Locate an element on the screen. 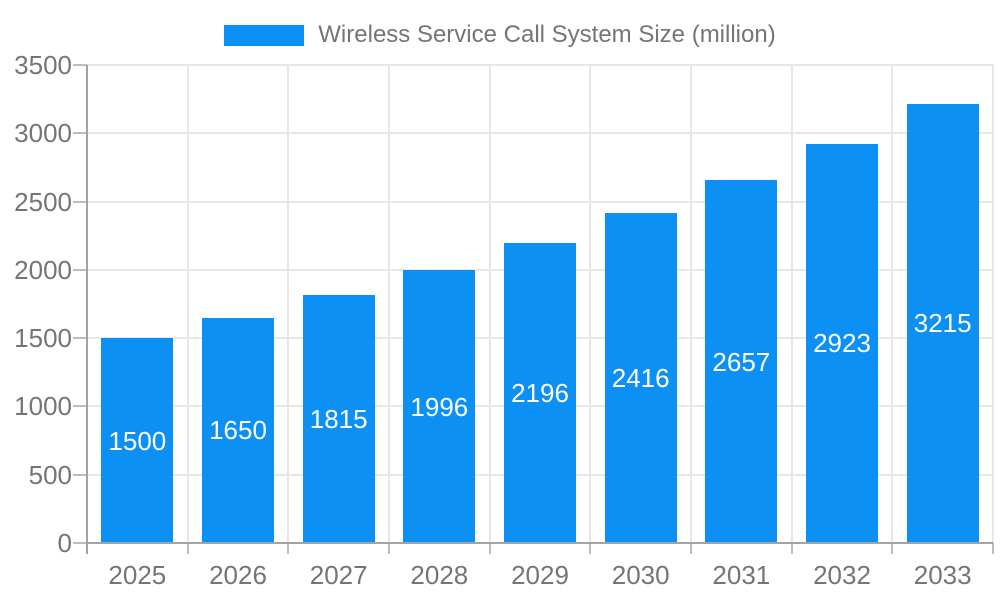  bar-value-label: 2416 is located at coordinates (640, 378).